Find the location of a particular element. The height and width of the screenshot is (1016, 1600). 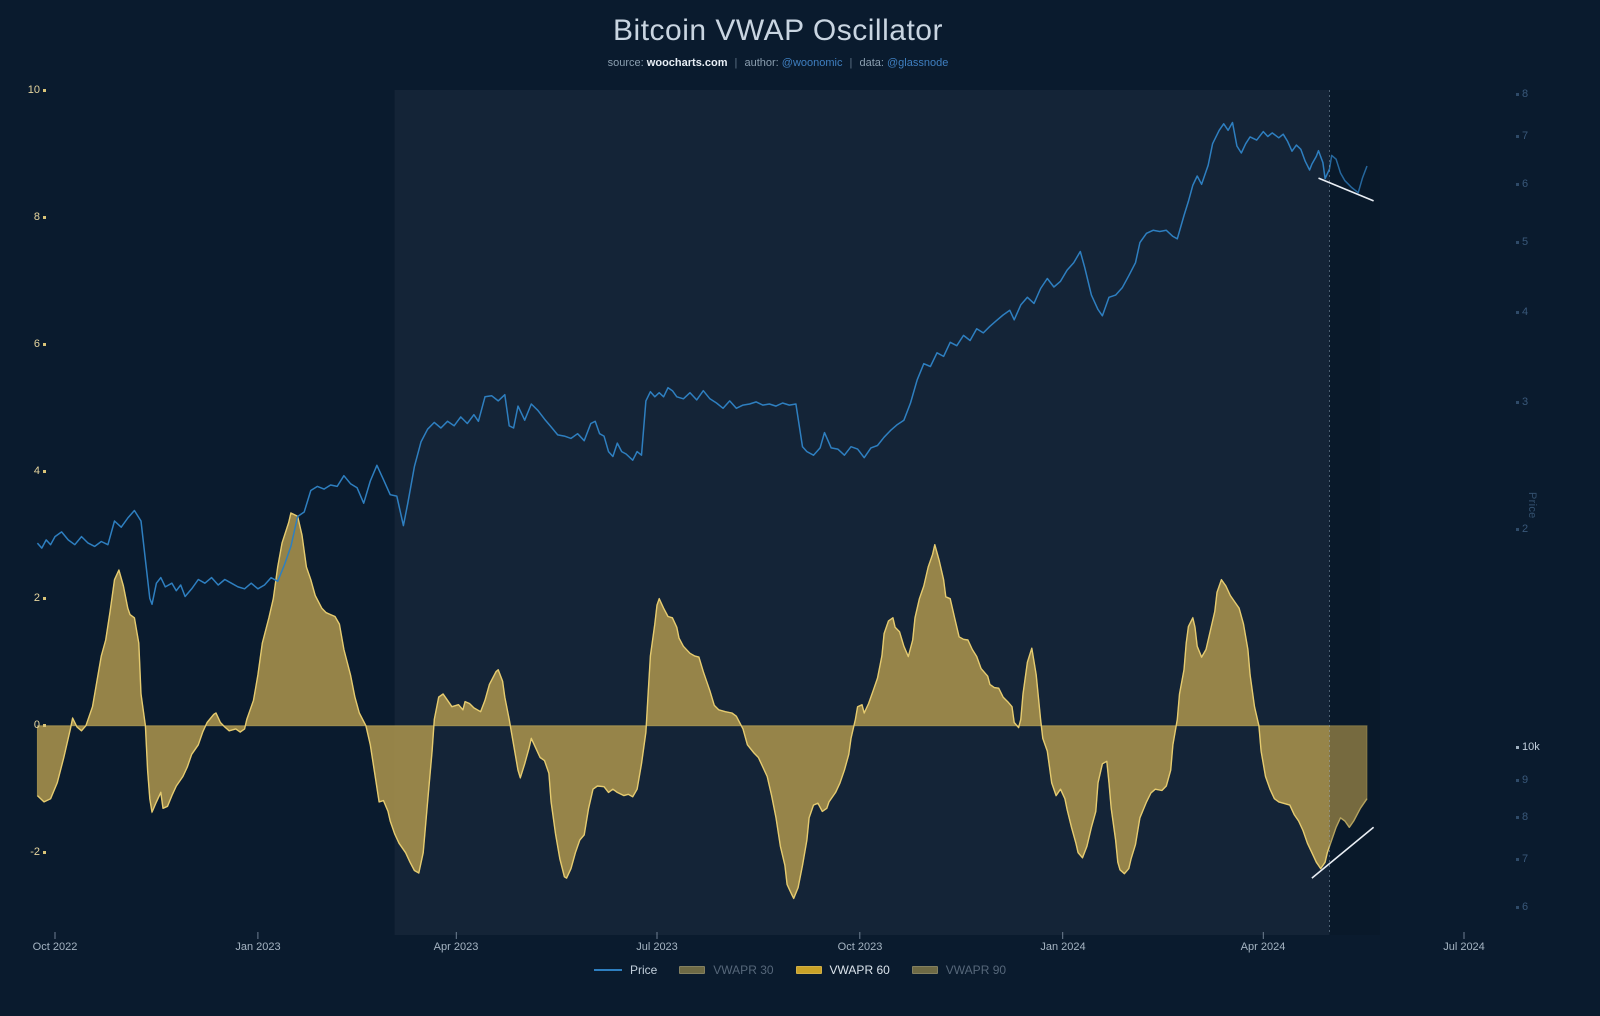

left-axis-label: 0 is located at coordinates (40, 725).